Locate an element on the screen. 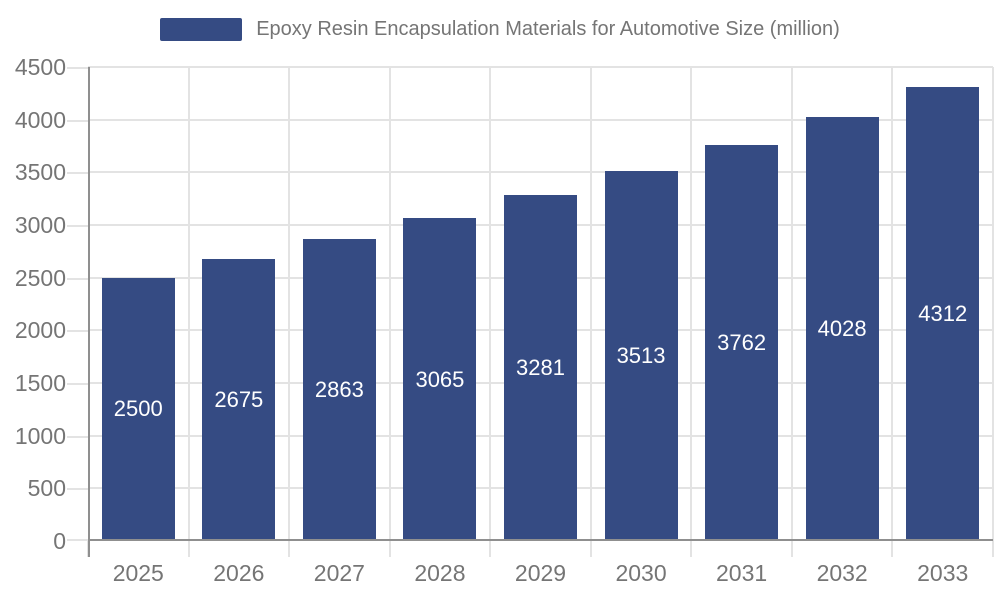 The width and height of the screenshot is (1000, 600). bar-value-label: 2863 is located at coordinates (339, 390).